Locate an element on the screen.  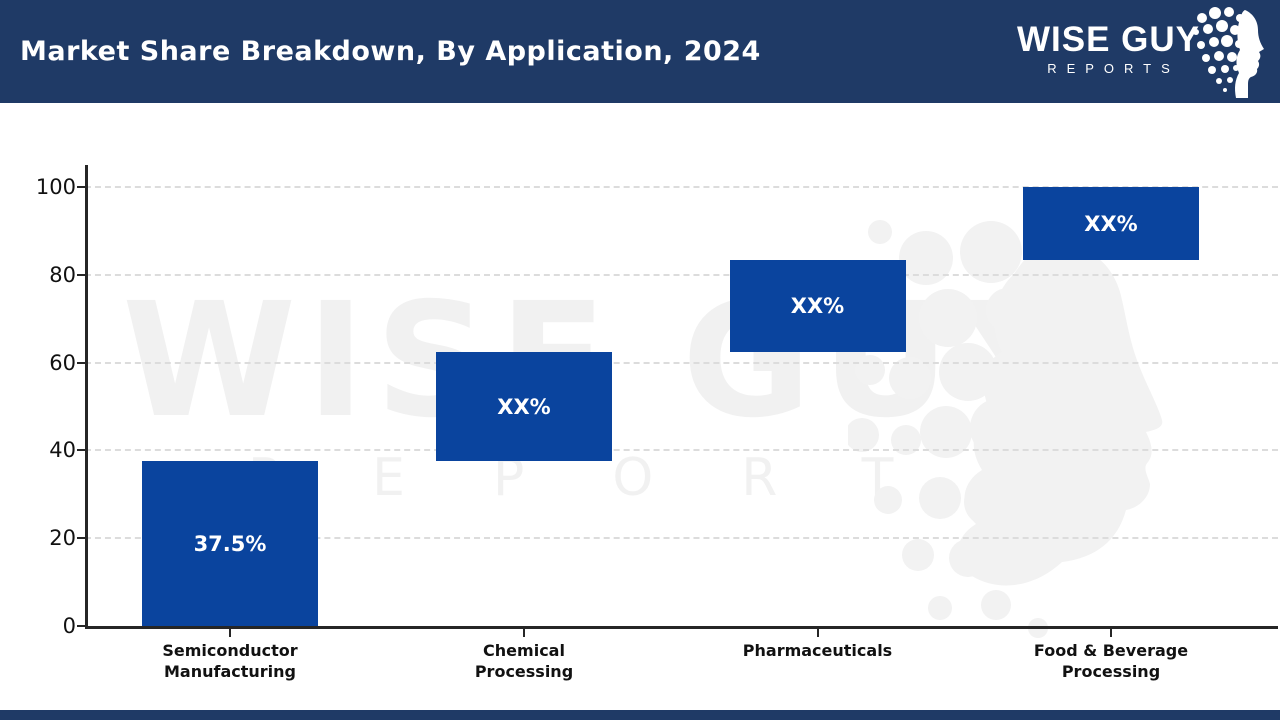
y-axis-tick-label: 0 is located at coordinates (69, 626).